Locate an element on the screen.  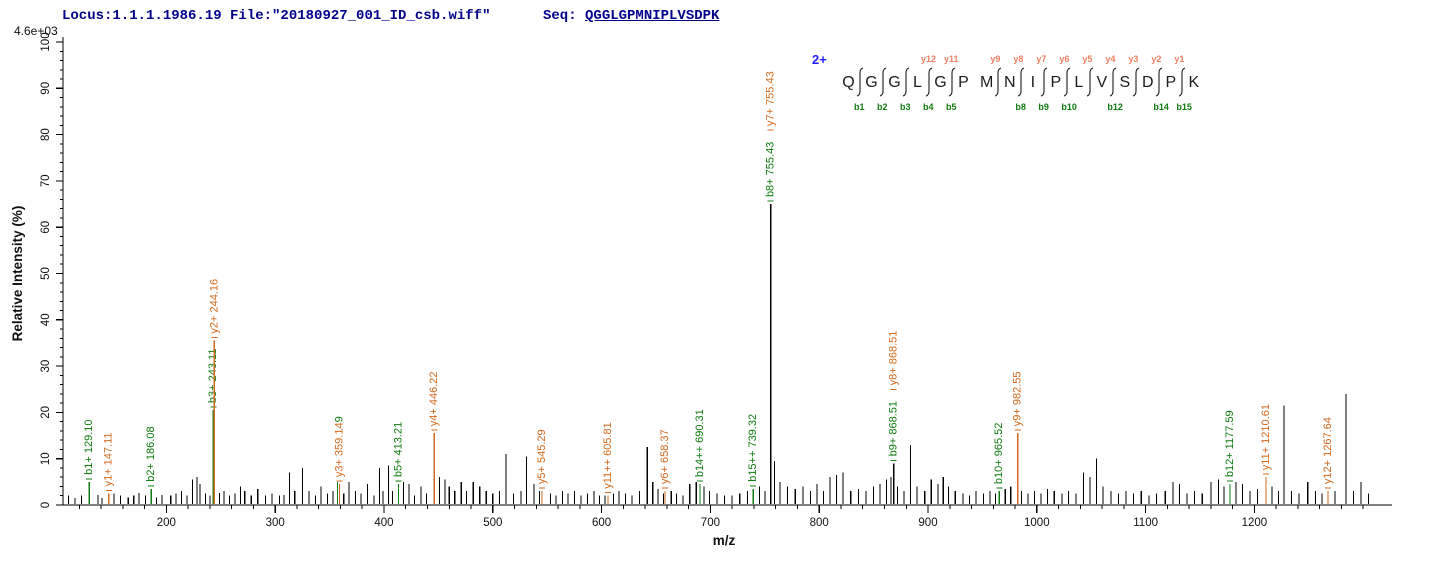
y-axis-tick-label: 20 is located at coordinates (46, 412).